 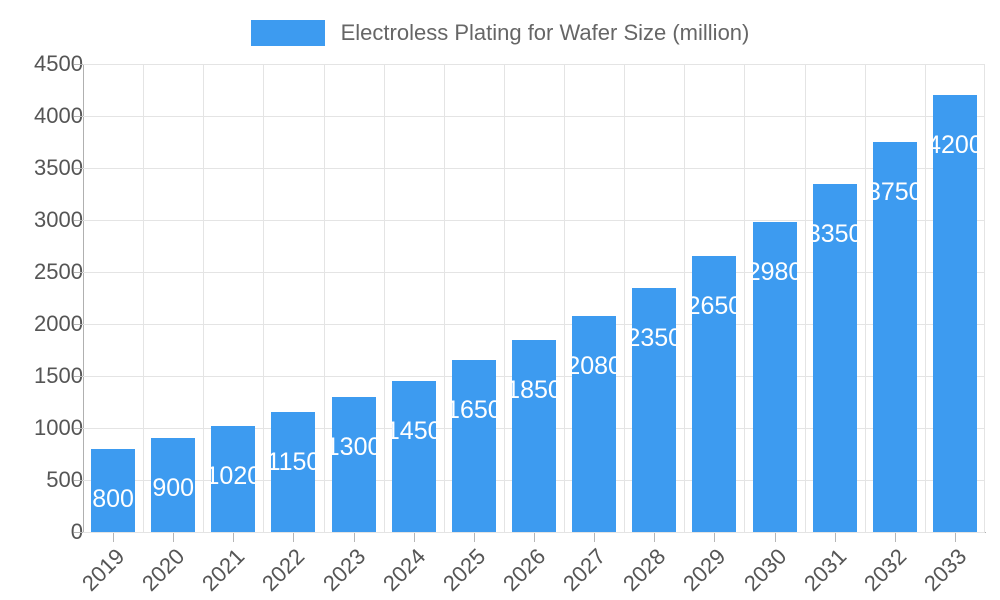 I want to click on bar-group: 2980, so click(x=774, y=298).